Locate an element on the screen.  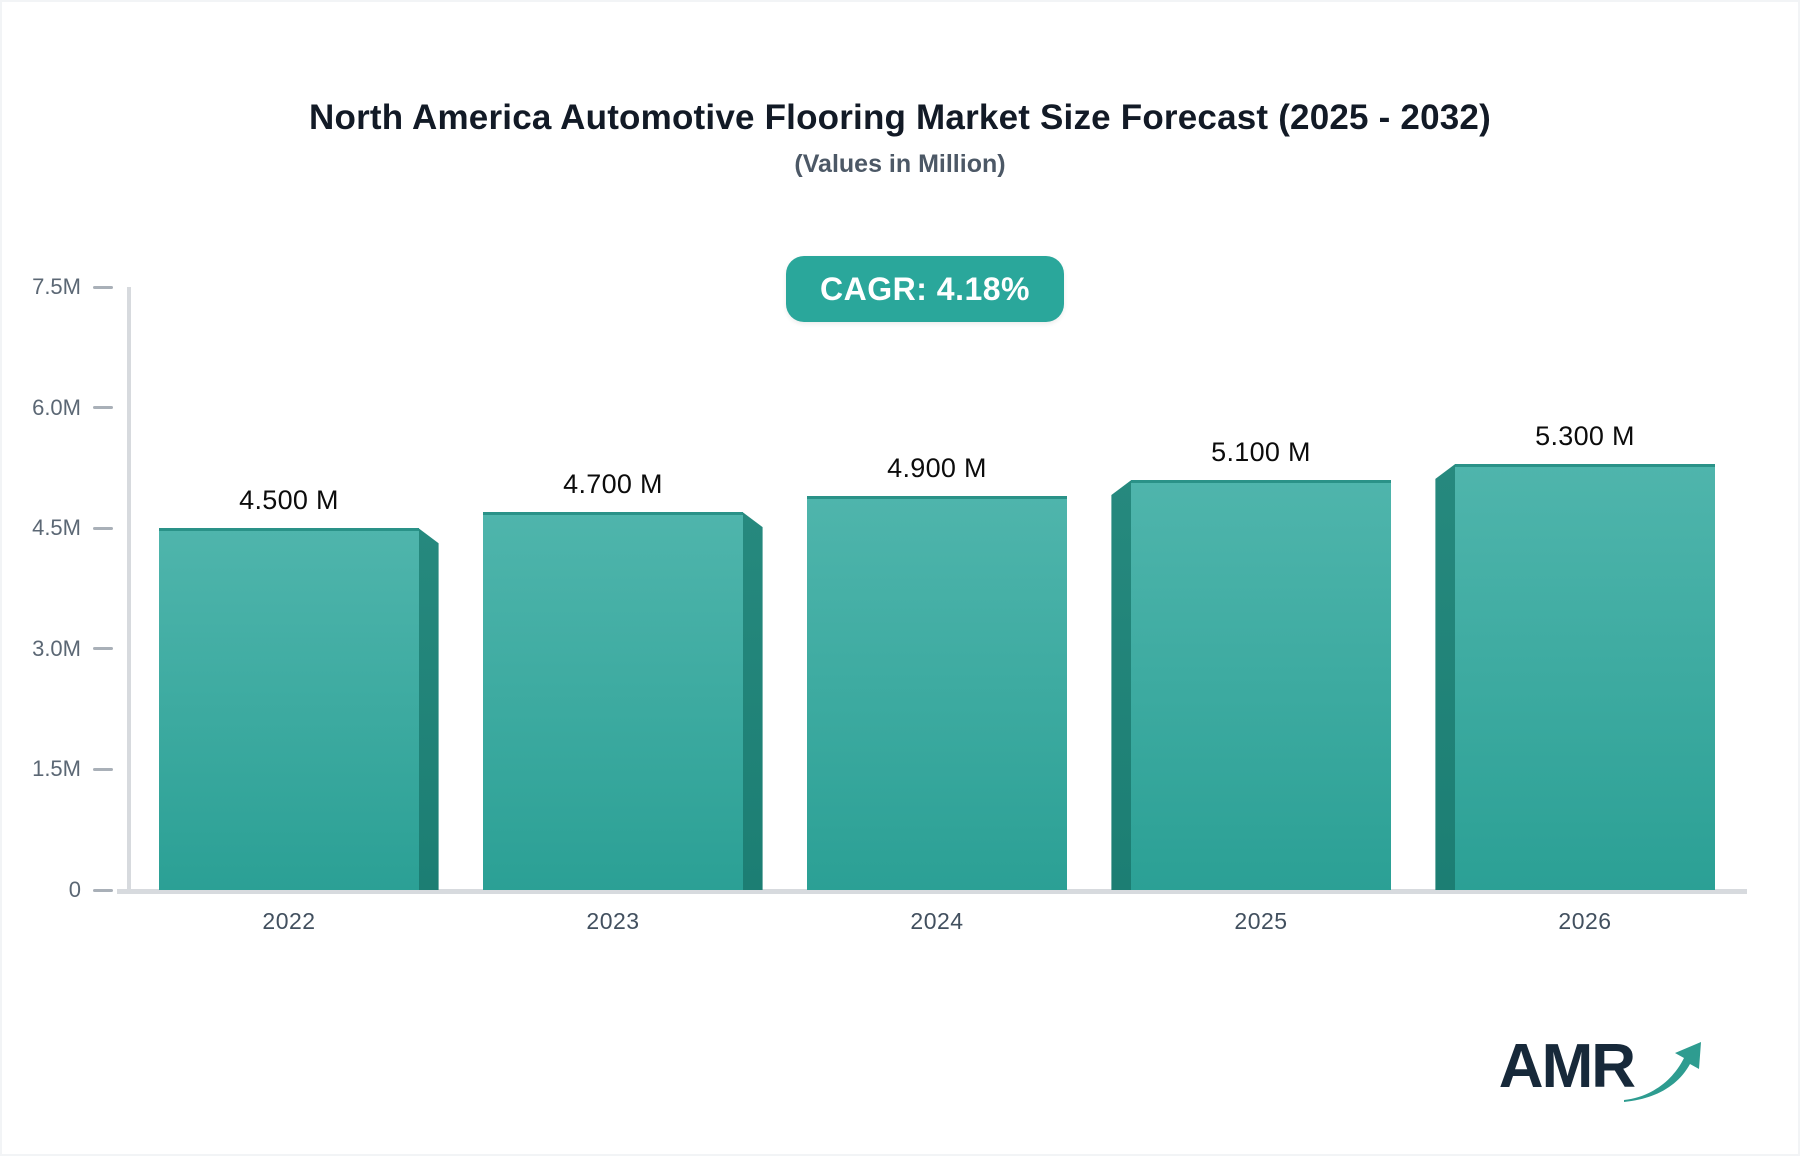
y-tick-7.5M: 7.5M is located at coordinates (72, 287).